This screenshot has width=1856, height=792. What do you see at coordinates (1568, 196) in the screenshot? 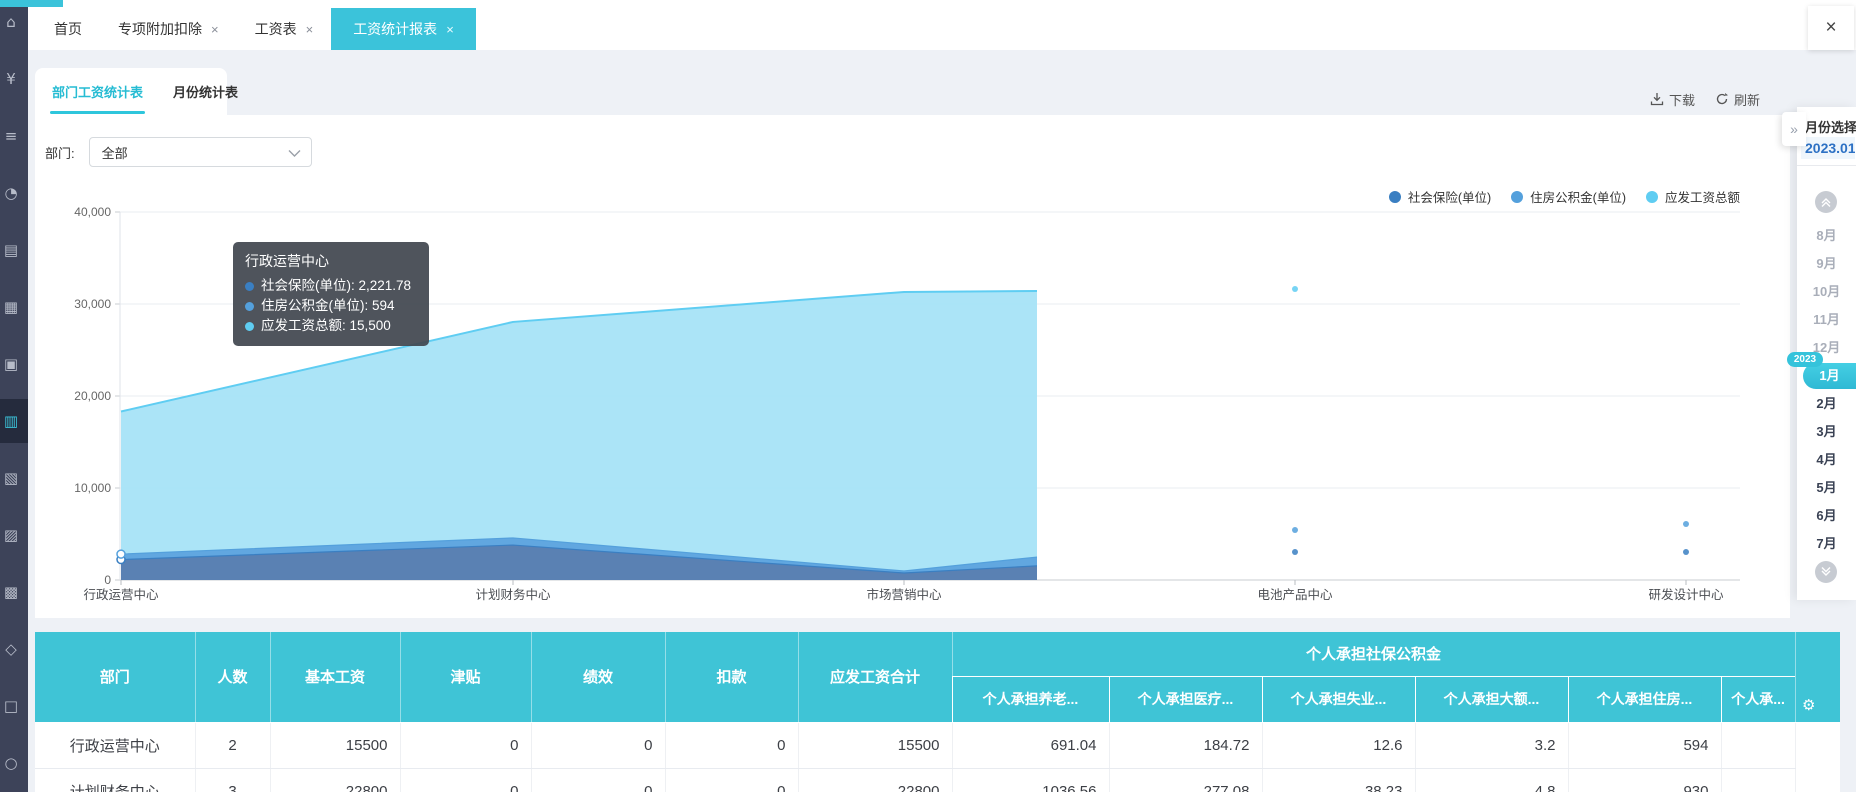
I see `legend-item-1: 住房公积金(单位)` at bounding box center [1568, 196].